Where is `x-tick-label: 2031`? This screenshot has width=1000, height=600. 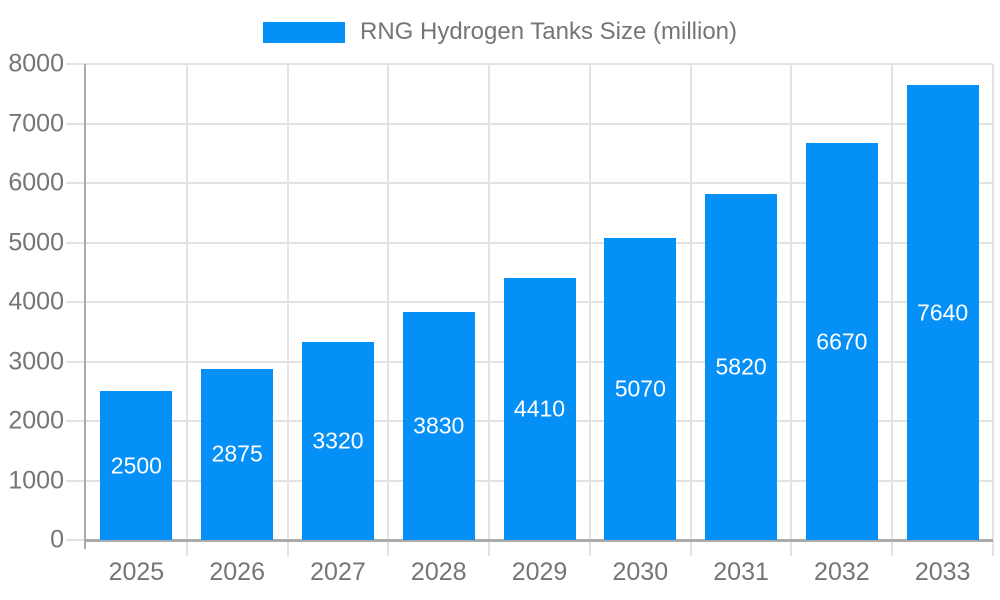 x-tick-label: 2031 is located at coordinates (741, 572).